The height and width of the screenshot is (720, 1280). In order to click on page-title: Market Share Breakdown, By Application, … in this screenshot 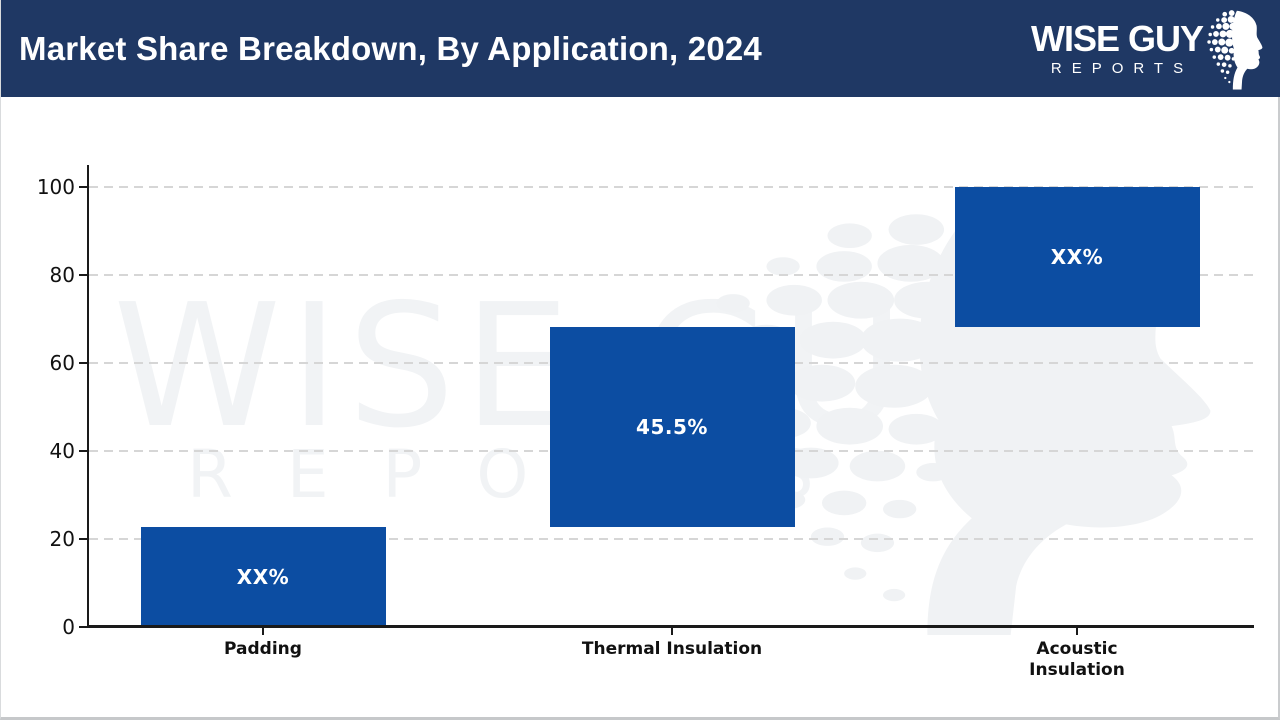, I will do `click(390, 48)`.